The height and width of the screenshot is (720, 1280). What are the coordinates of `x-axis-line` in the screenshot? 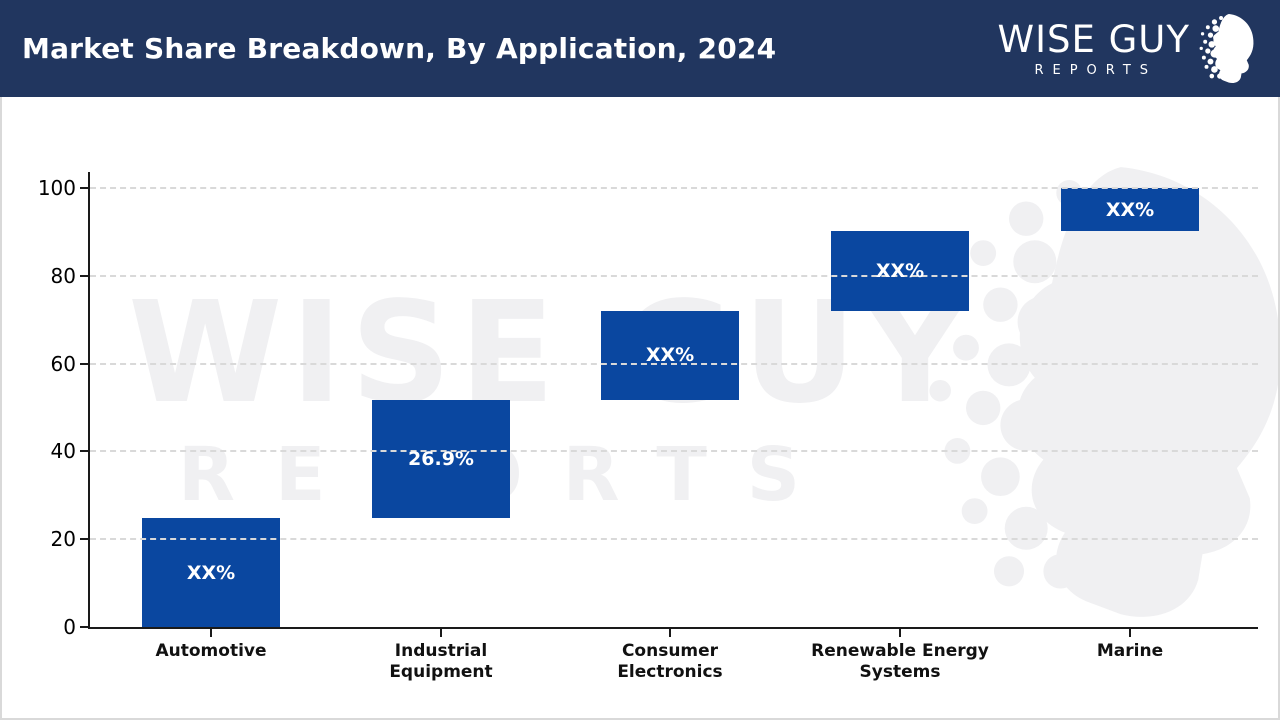 It's located at (673, 628).